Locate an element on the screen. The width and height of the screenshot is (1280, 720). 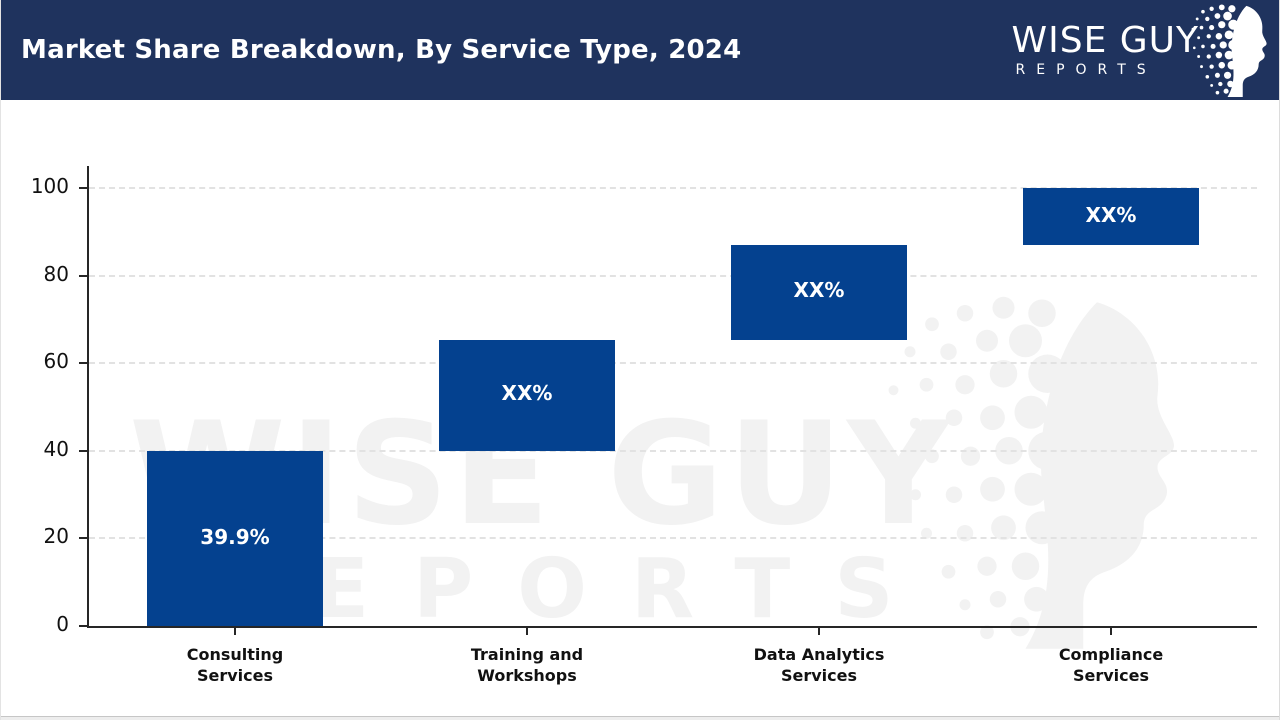
bottom-border-line is located at coordinates (640, 716).